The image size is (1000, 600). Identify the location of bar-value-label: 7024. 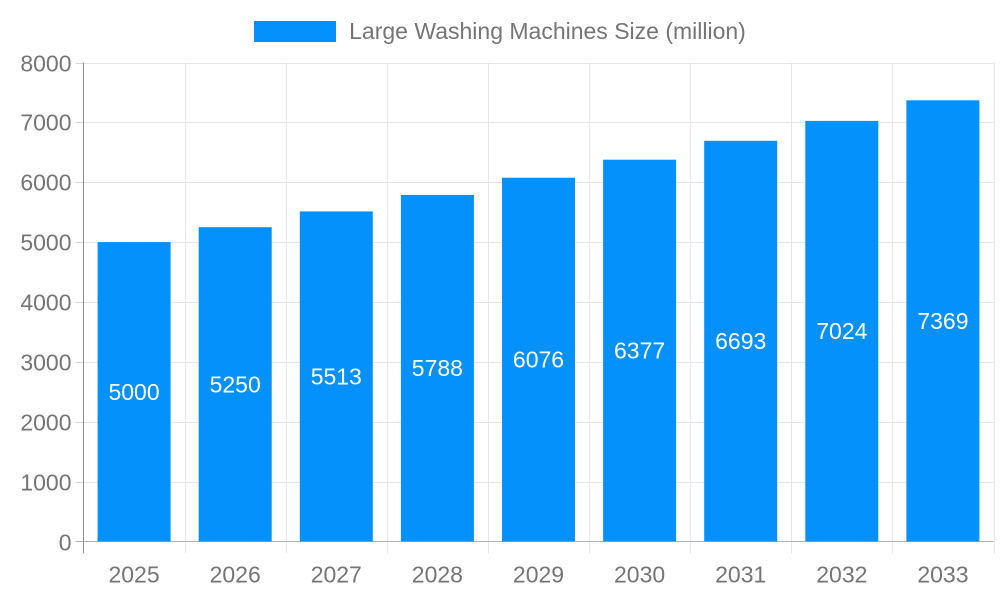
(841, 331).